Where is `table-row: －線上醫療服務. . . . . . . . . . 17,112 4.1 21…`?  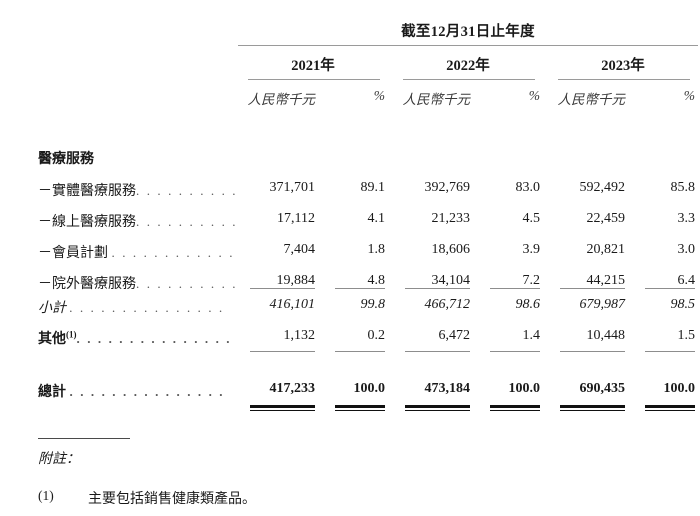
table-row: －線上醫療服務. . . . . . . . . . 17,112 4.1 21… is located at coordinates (350, 223).